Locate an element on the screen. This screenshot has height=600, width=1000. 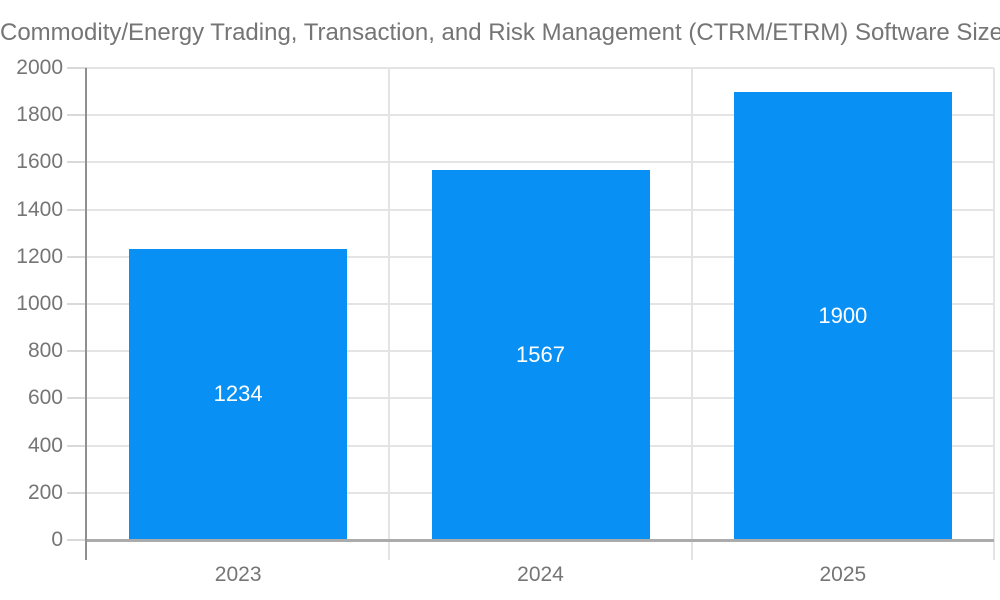
bar-2024: 1567 is located at coordinates (540, 355).